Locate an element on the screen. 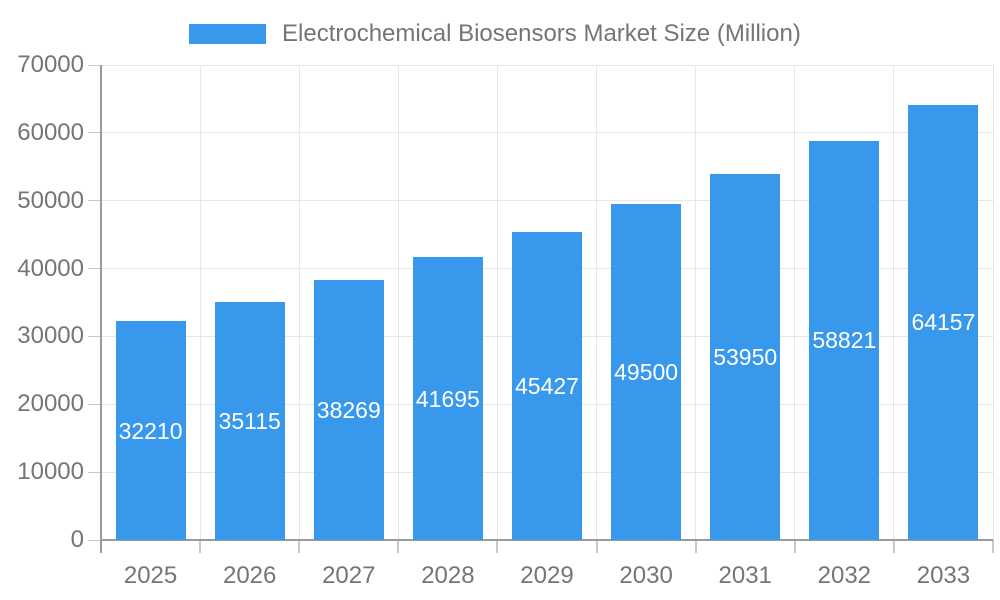 The image size is (1000, 600). y-axis-tick-label: 60000 is located at coordinates (50, 132).